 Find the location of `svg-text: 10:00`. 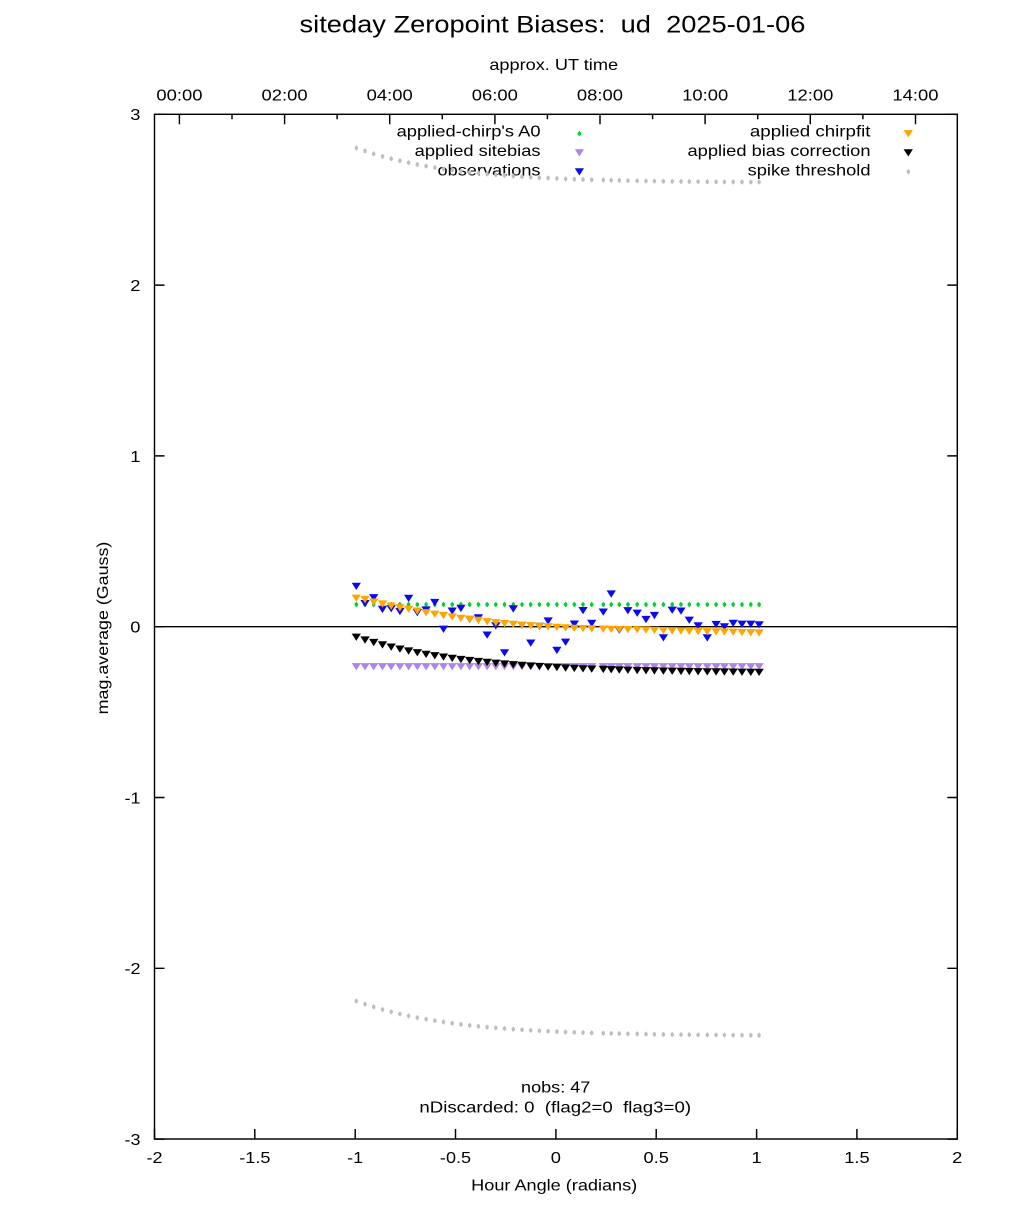

svg-text: 10:00 is located at coordinates (705, 95).